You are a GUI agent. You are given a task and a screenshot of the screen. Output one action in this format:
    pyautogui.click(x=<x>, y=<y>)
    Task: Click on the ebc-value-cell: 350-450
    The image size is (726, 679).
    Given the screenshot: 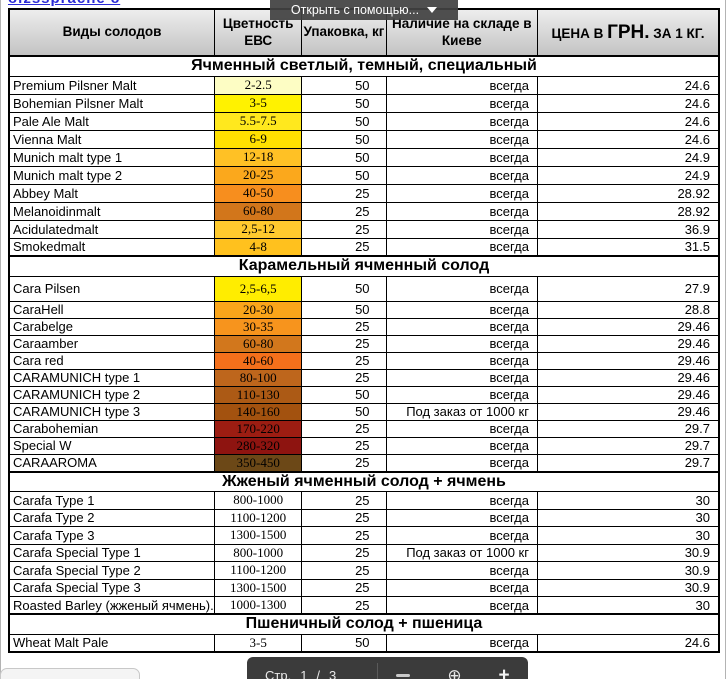 What is the action you would take?
    pyautogui.click(x=258, y=462)
    